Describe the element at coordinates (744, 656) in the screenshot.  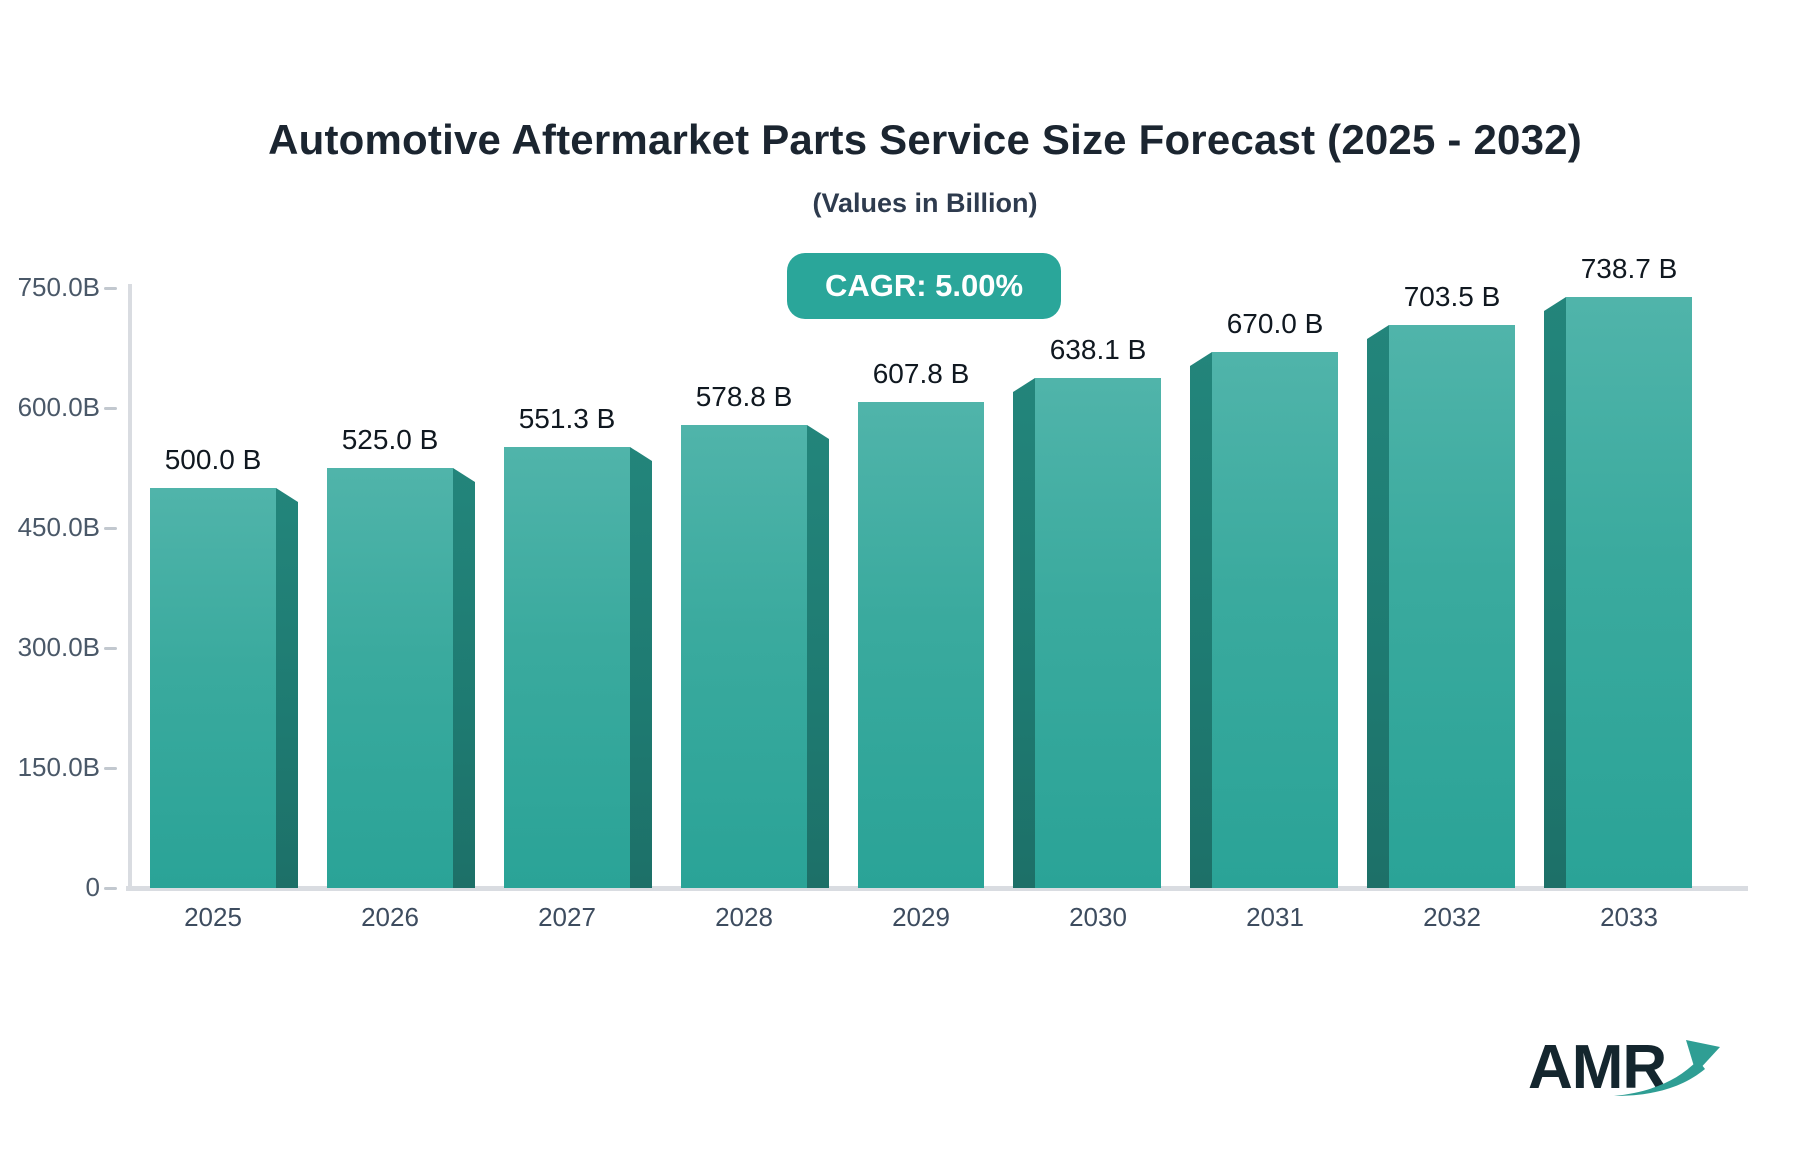
I see `bar-2028` at that location.